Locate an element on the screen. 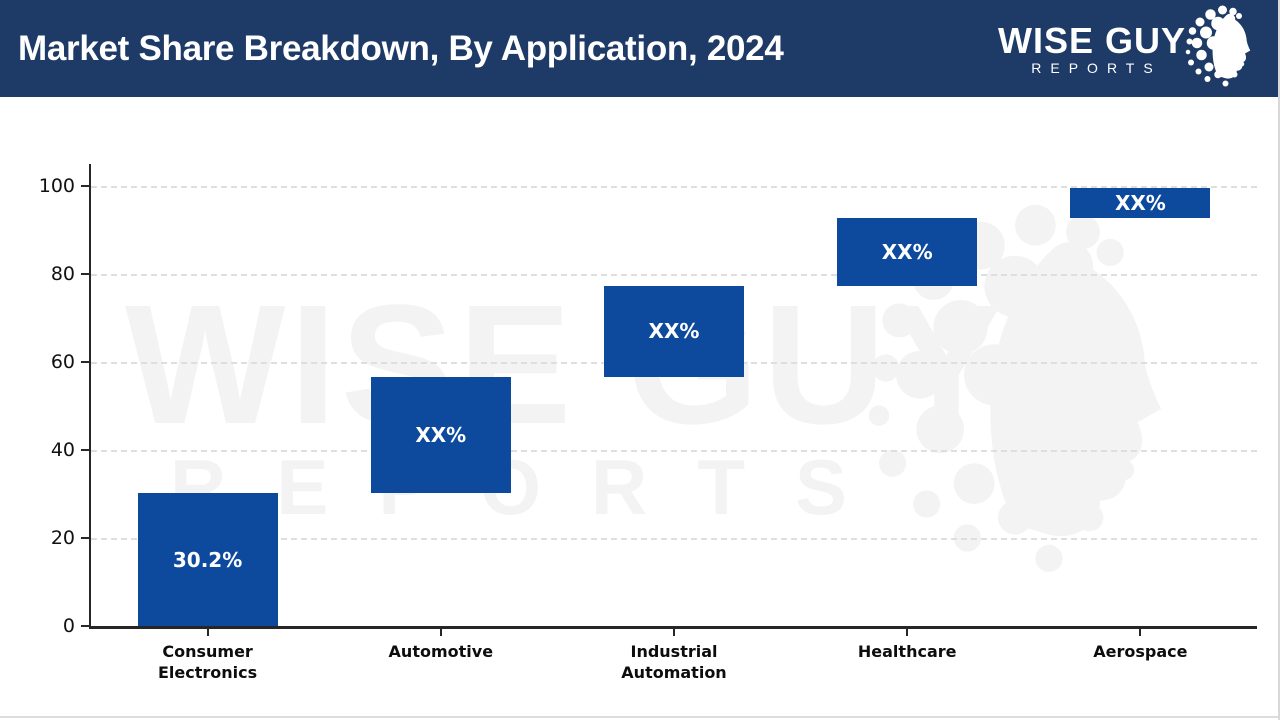  bar-consumer-electronics: 30.2% is located at coordinates (207, 559).